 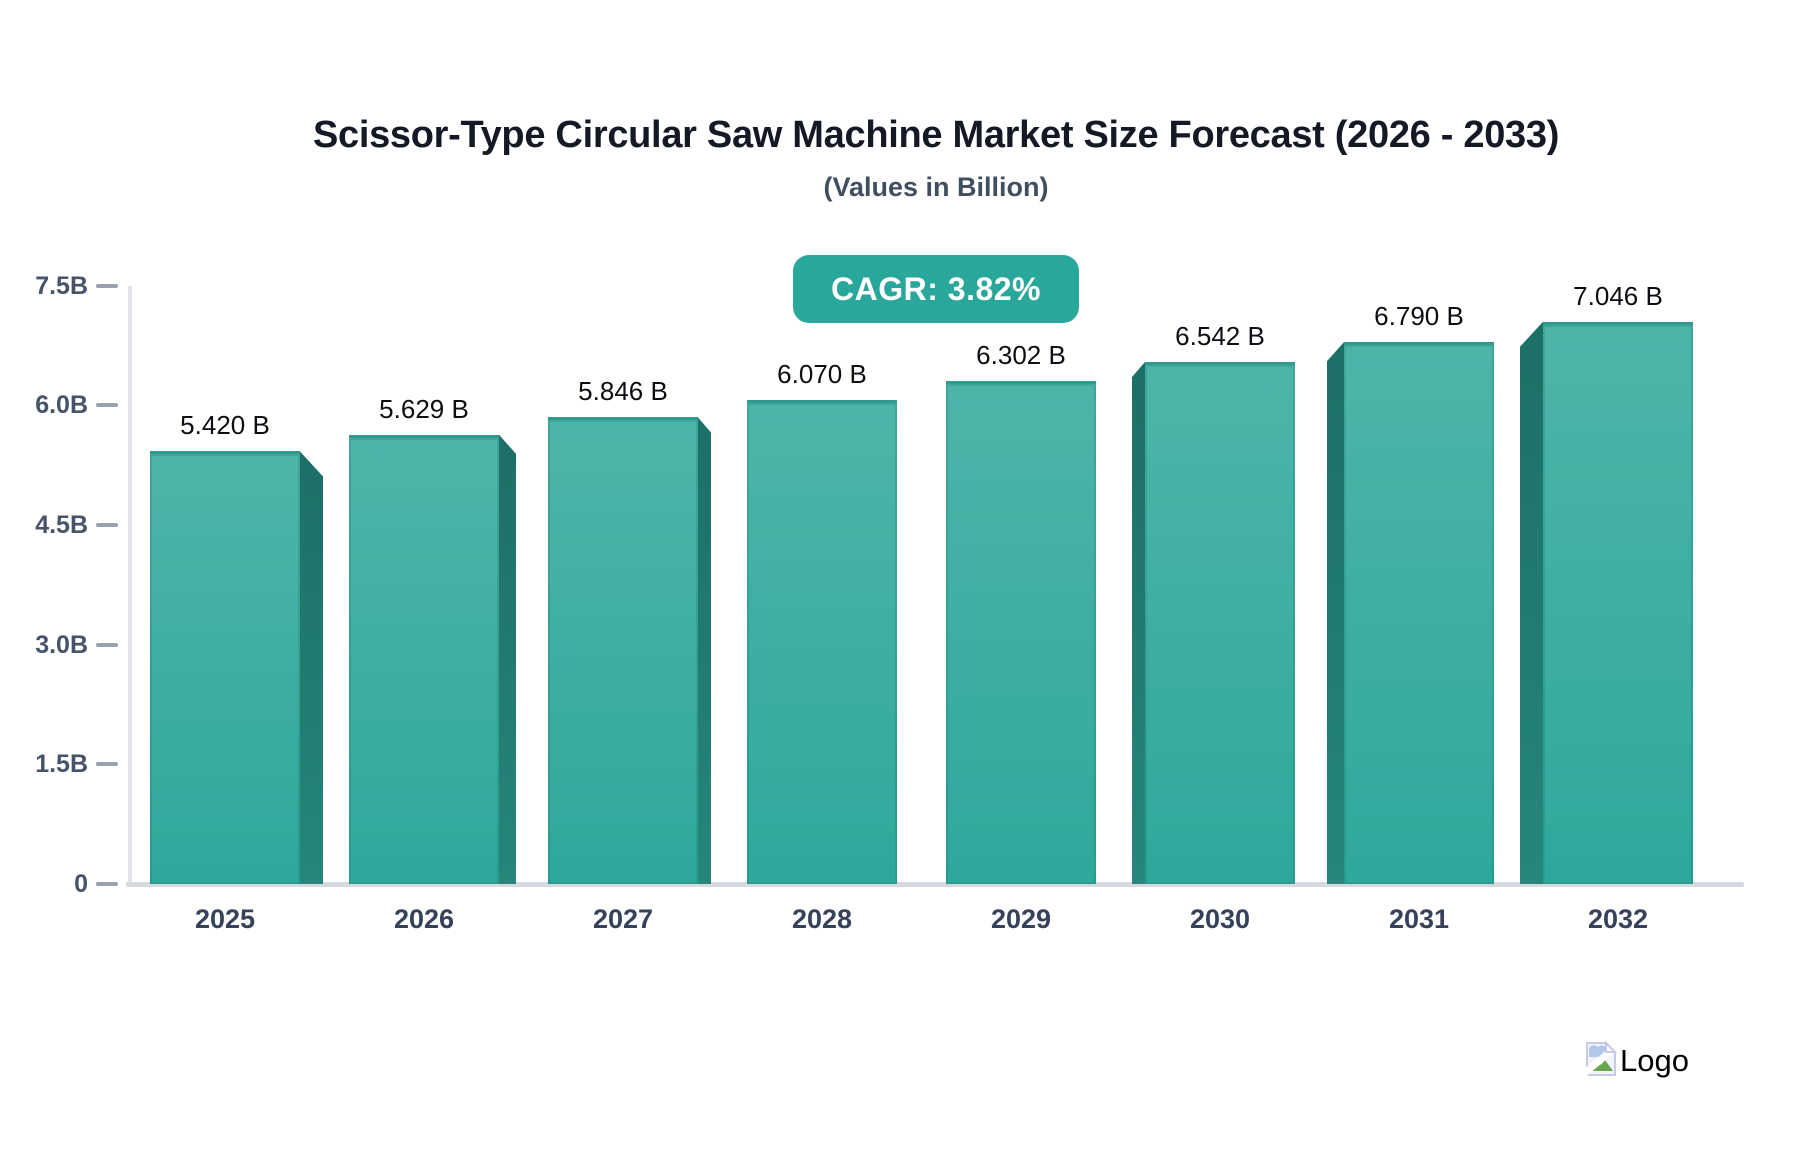 What do you see at coordinates (424, 408) in the screenshot?
I see `bar-value-label: 5.629 B` at bounding box center [424, 408].